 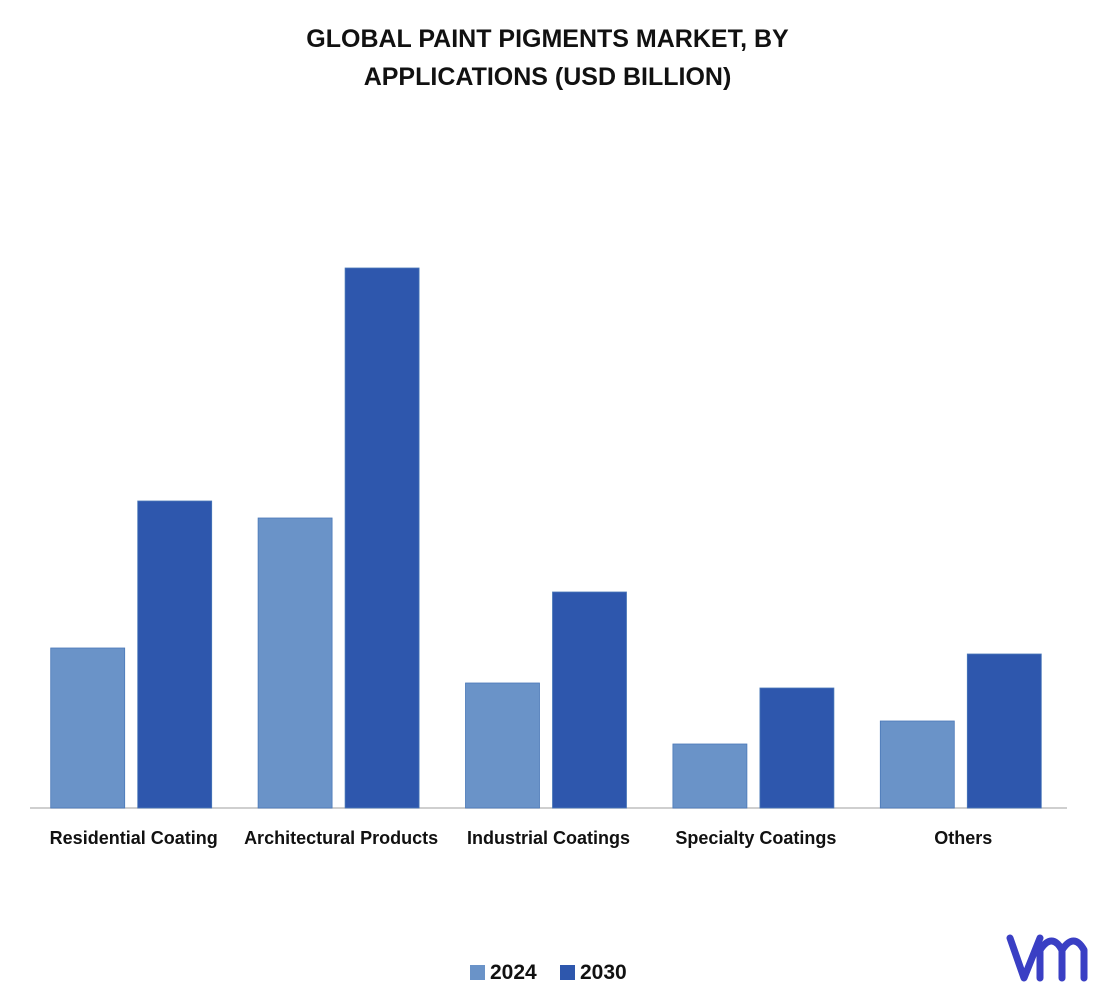 What do you see at coordinates (603, 972) in the screenshot?
I see `legend-label: 2030` at bounding box center [603, 972].